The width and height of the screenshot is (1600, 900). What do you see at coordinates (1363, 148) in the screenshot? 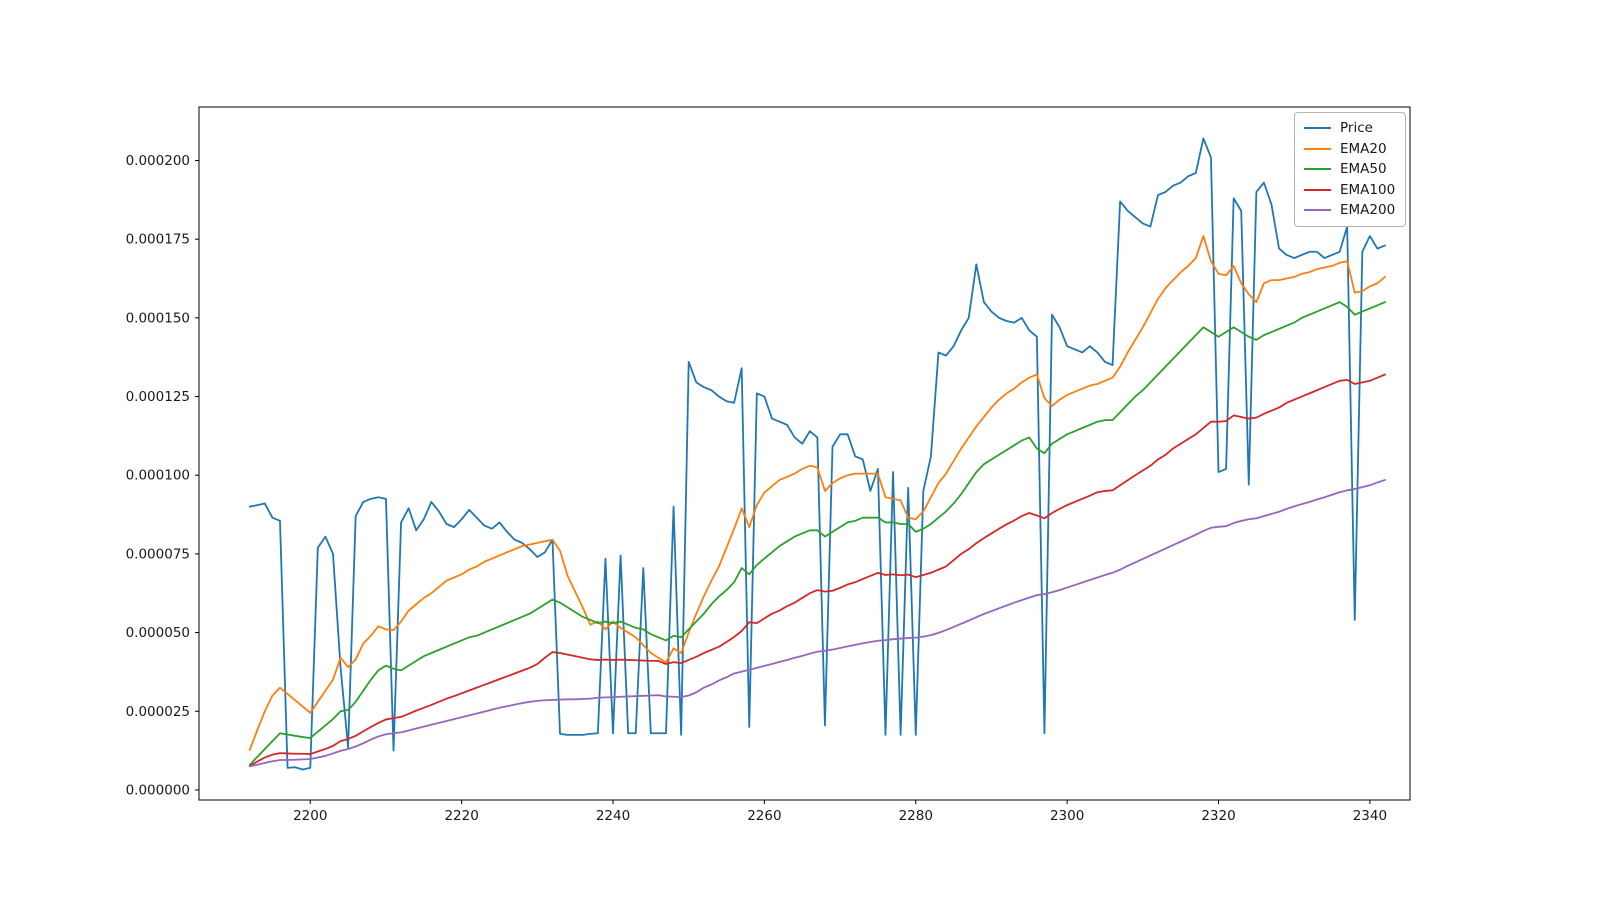
I see `legend-label: EMA20` at bounding box center [1363, 148].